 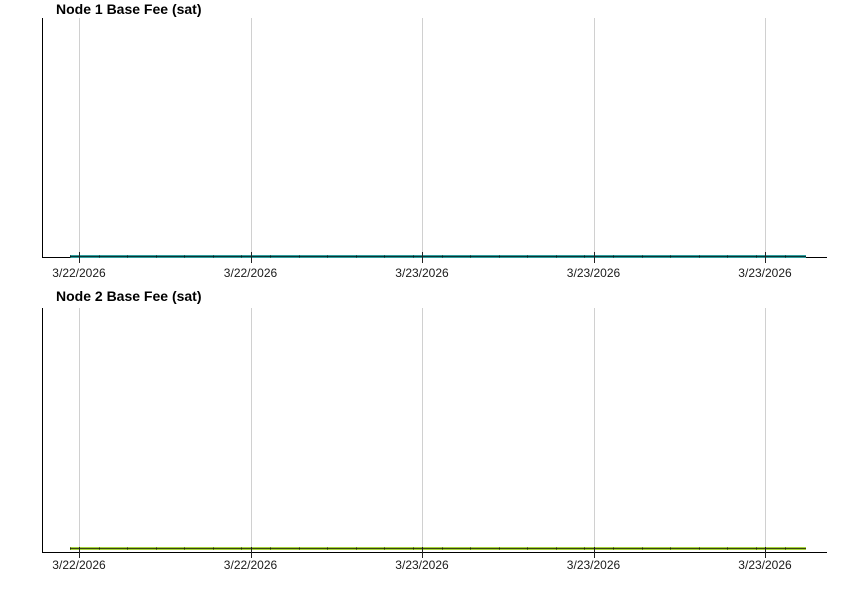 I want to click on chart-title: Node 1 Base Fee (sat), so click(x=129, y=9).